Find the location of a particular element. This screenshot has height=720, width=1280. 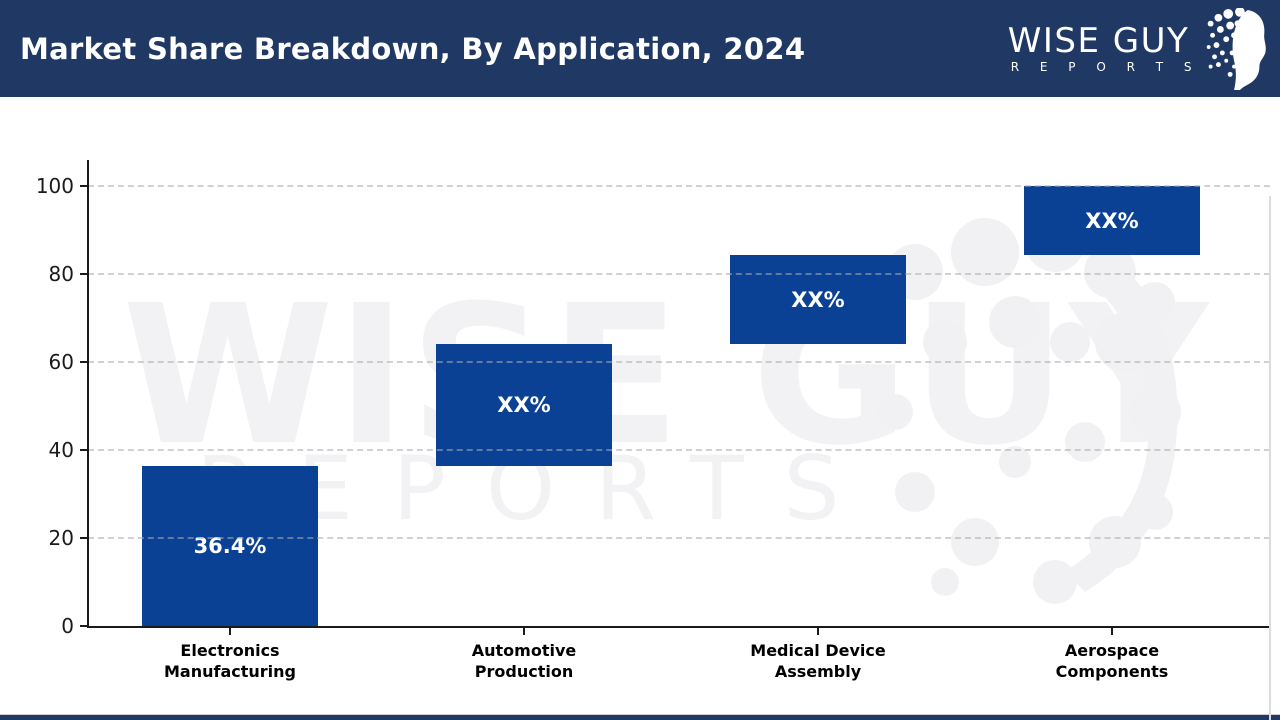

logo-wordmark: WISE GUY is located at coordinates (1098, 41).